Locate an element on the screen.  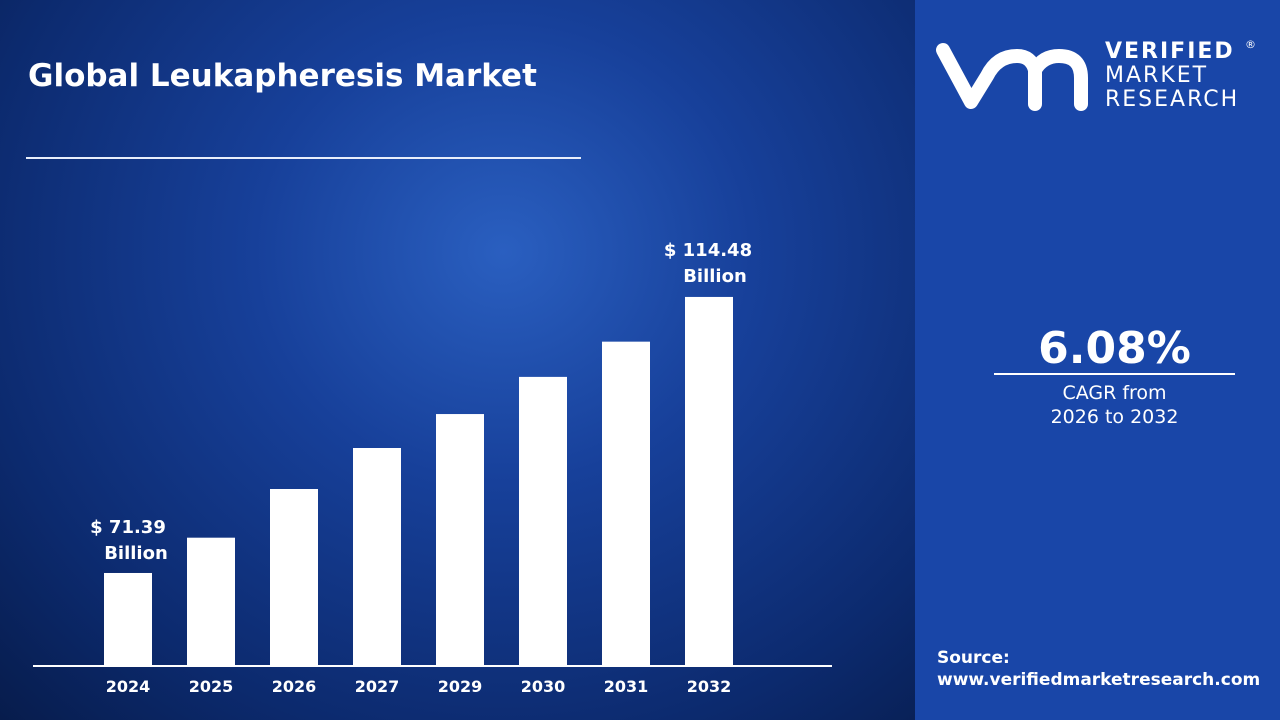
x-tick-label: 2029 is located at coordinates (460, 686).